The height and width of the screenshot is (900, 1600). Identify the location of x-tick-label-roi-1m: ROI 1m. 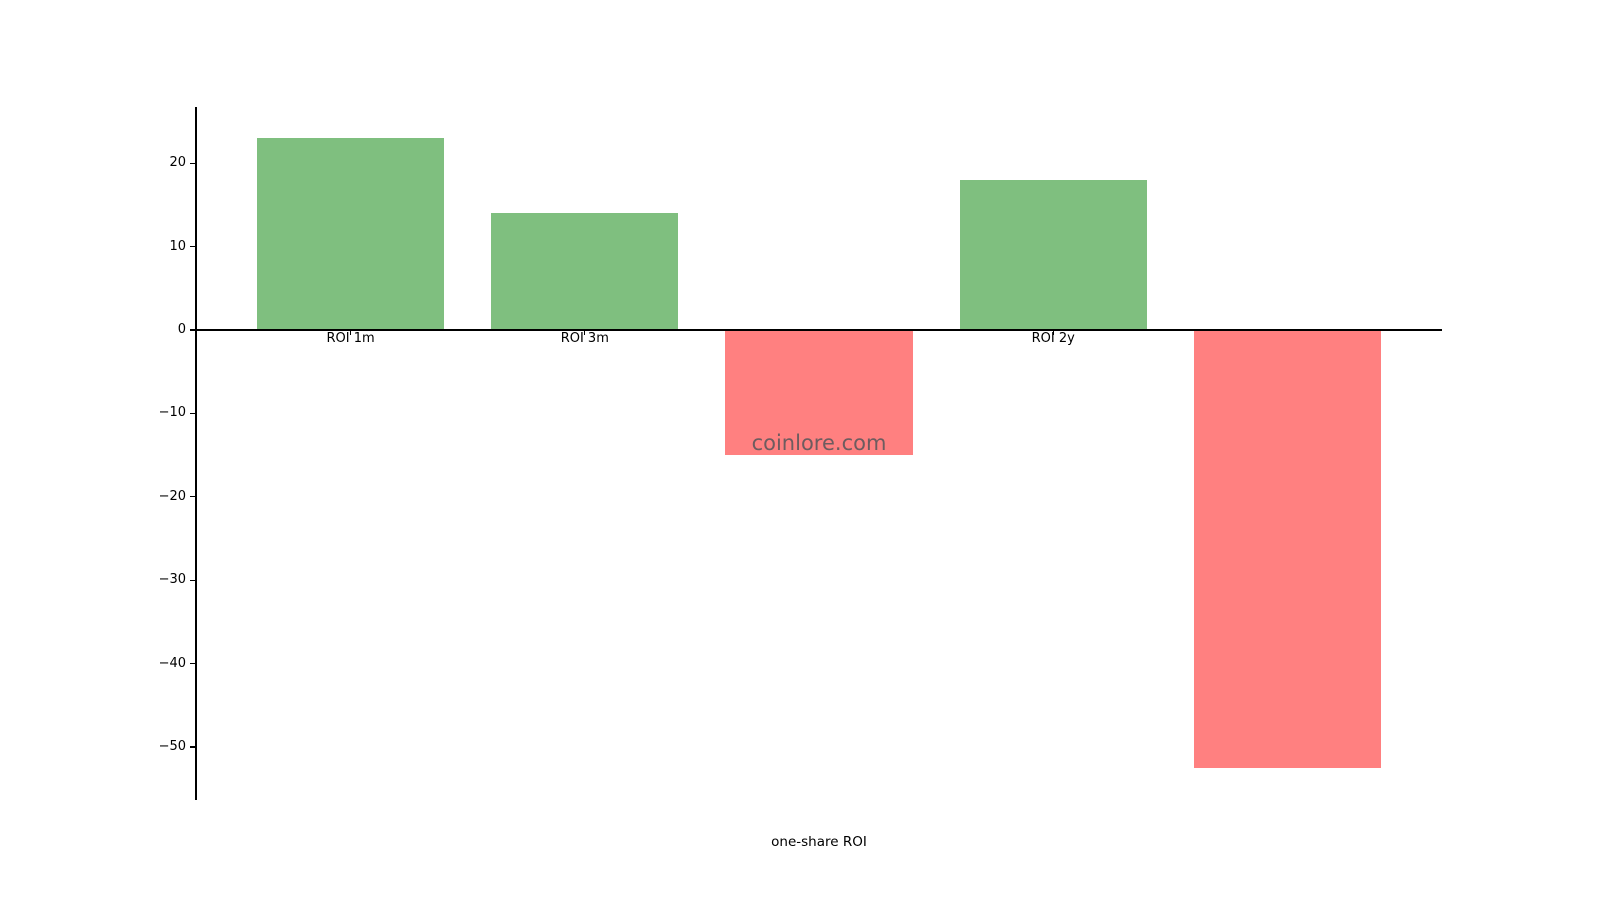
(350, 338).